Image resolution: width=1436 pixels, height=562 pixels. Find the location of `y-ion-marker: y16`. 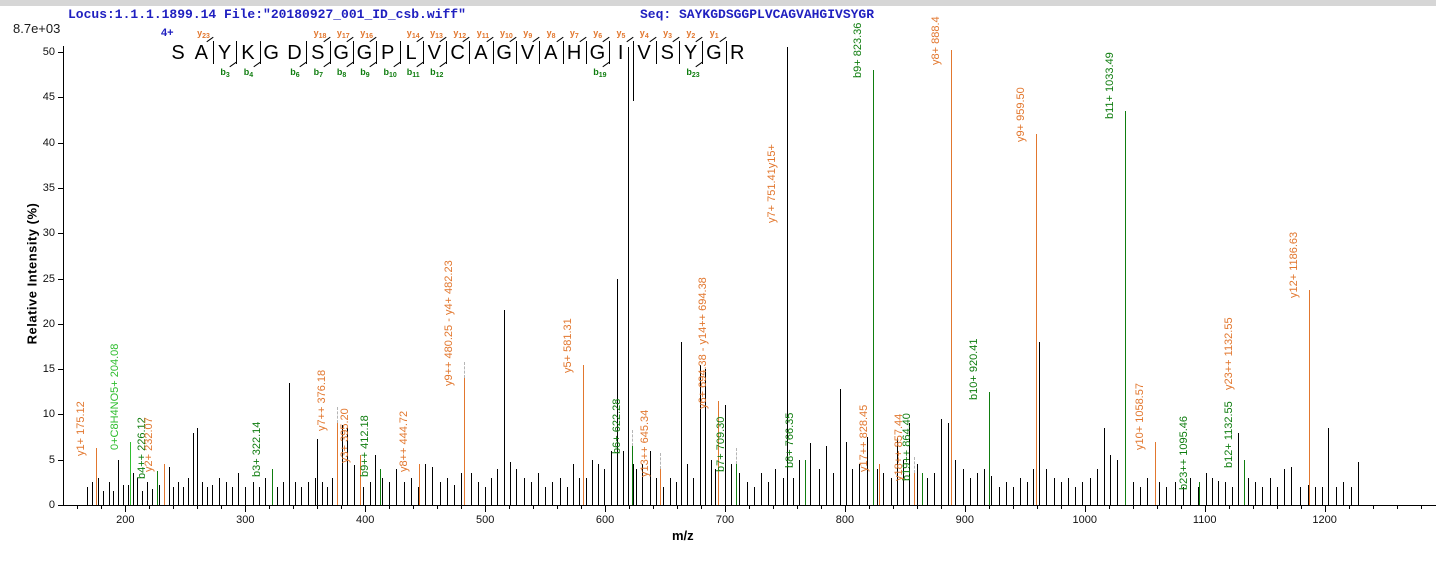

y-ion-marker: y16 is located at coordinates (366, 34).